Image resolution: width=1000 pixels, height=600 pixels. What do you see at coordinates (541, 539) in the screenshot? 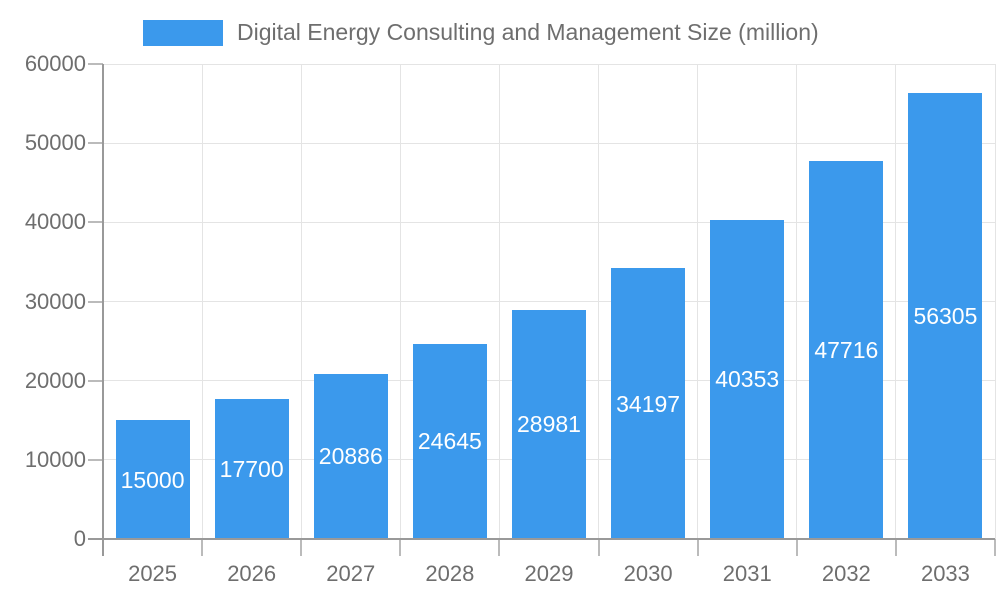
I see `x-axis-line` at bounding box center [541, 539].